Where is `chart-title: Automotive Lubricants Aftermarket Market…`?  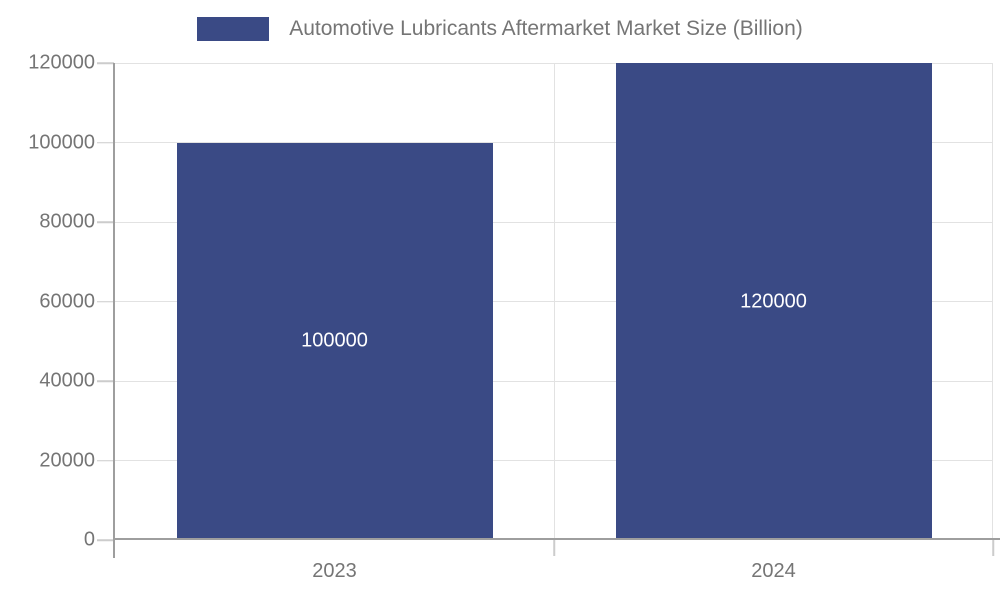
chart-title: Automotive Lubricants Aftermarket Market… is located at coordinates (546, 28).